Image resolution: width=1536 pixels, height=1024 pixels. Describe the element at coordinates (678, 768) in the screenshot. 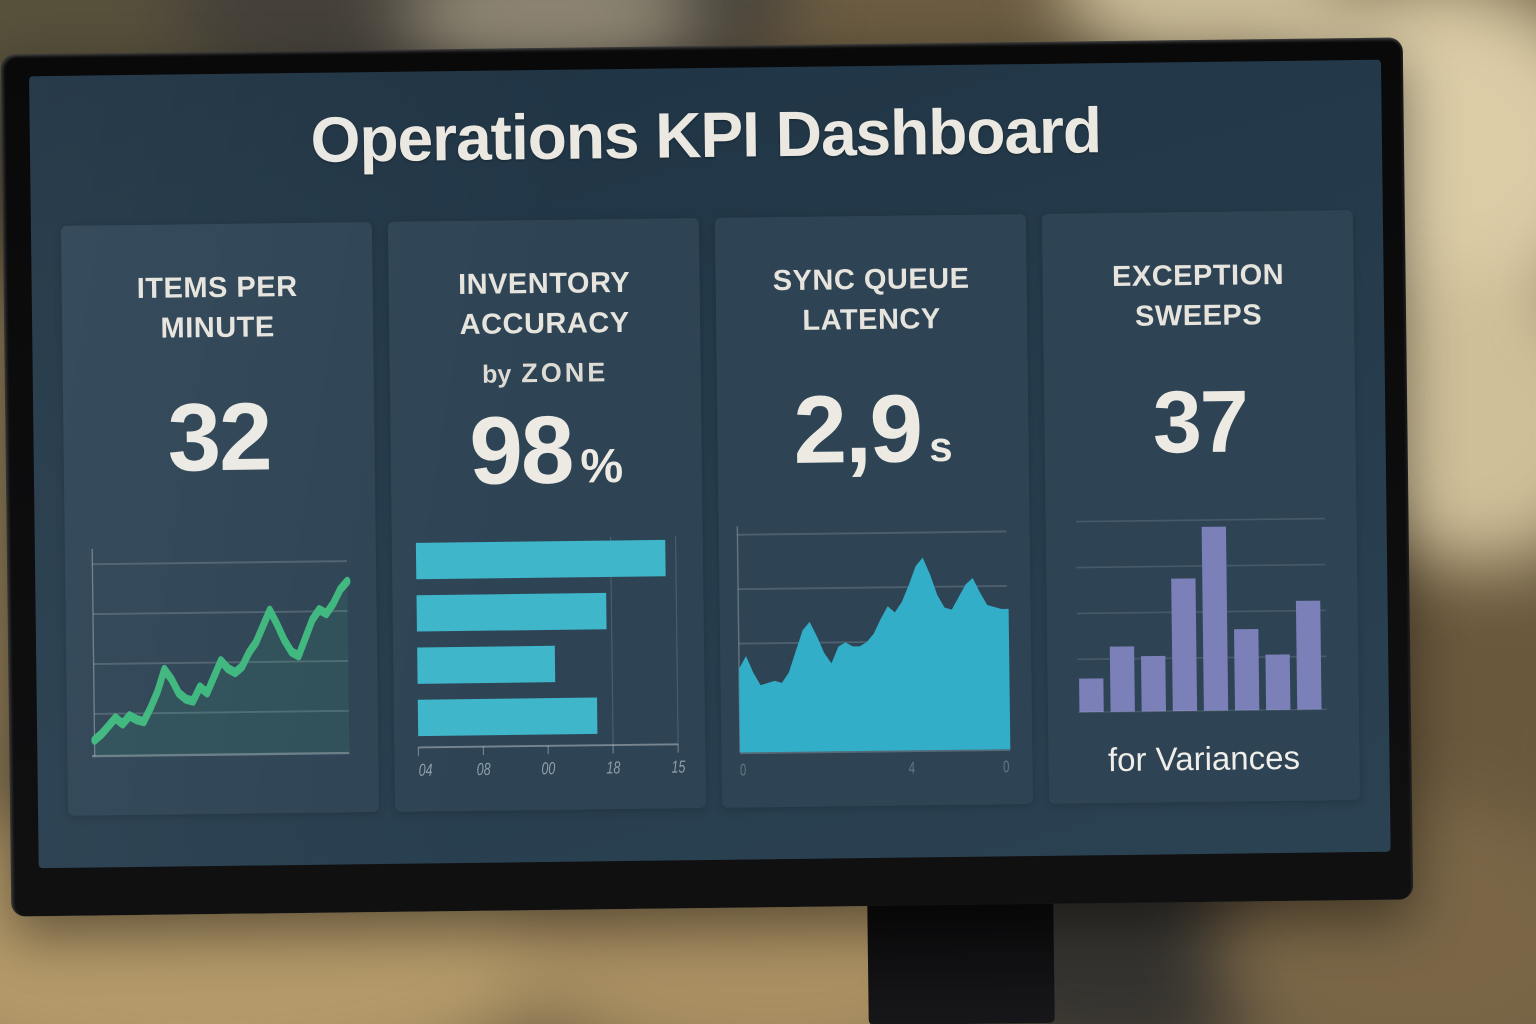

I see `svg-text: 15` at that location.